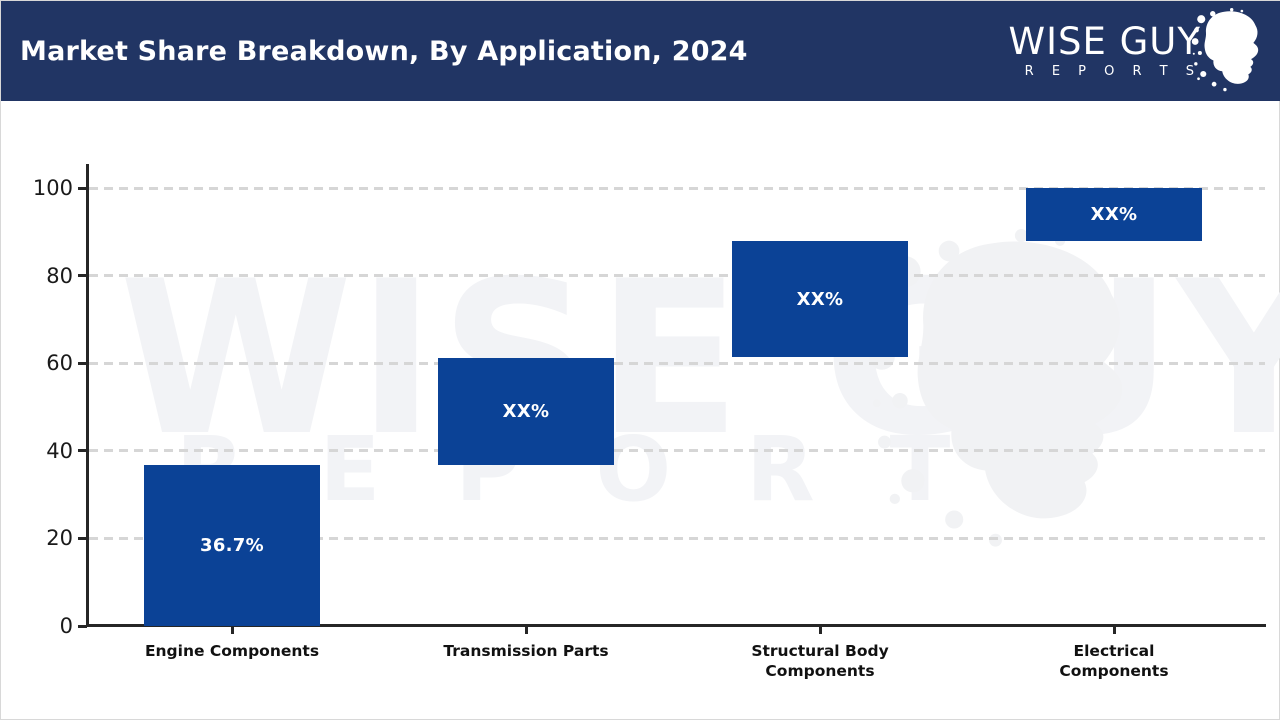 This screenshot has width=1280, height=720. I want to click on x-category-label: Engine Components, so click(232, 651).